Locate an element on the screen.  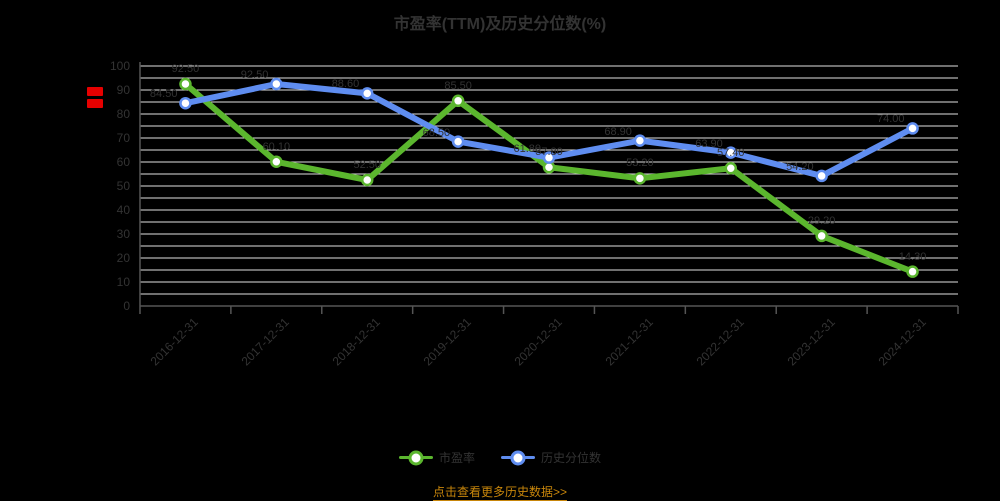
red-block-top is located at coordinates (95, 91).